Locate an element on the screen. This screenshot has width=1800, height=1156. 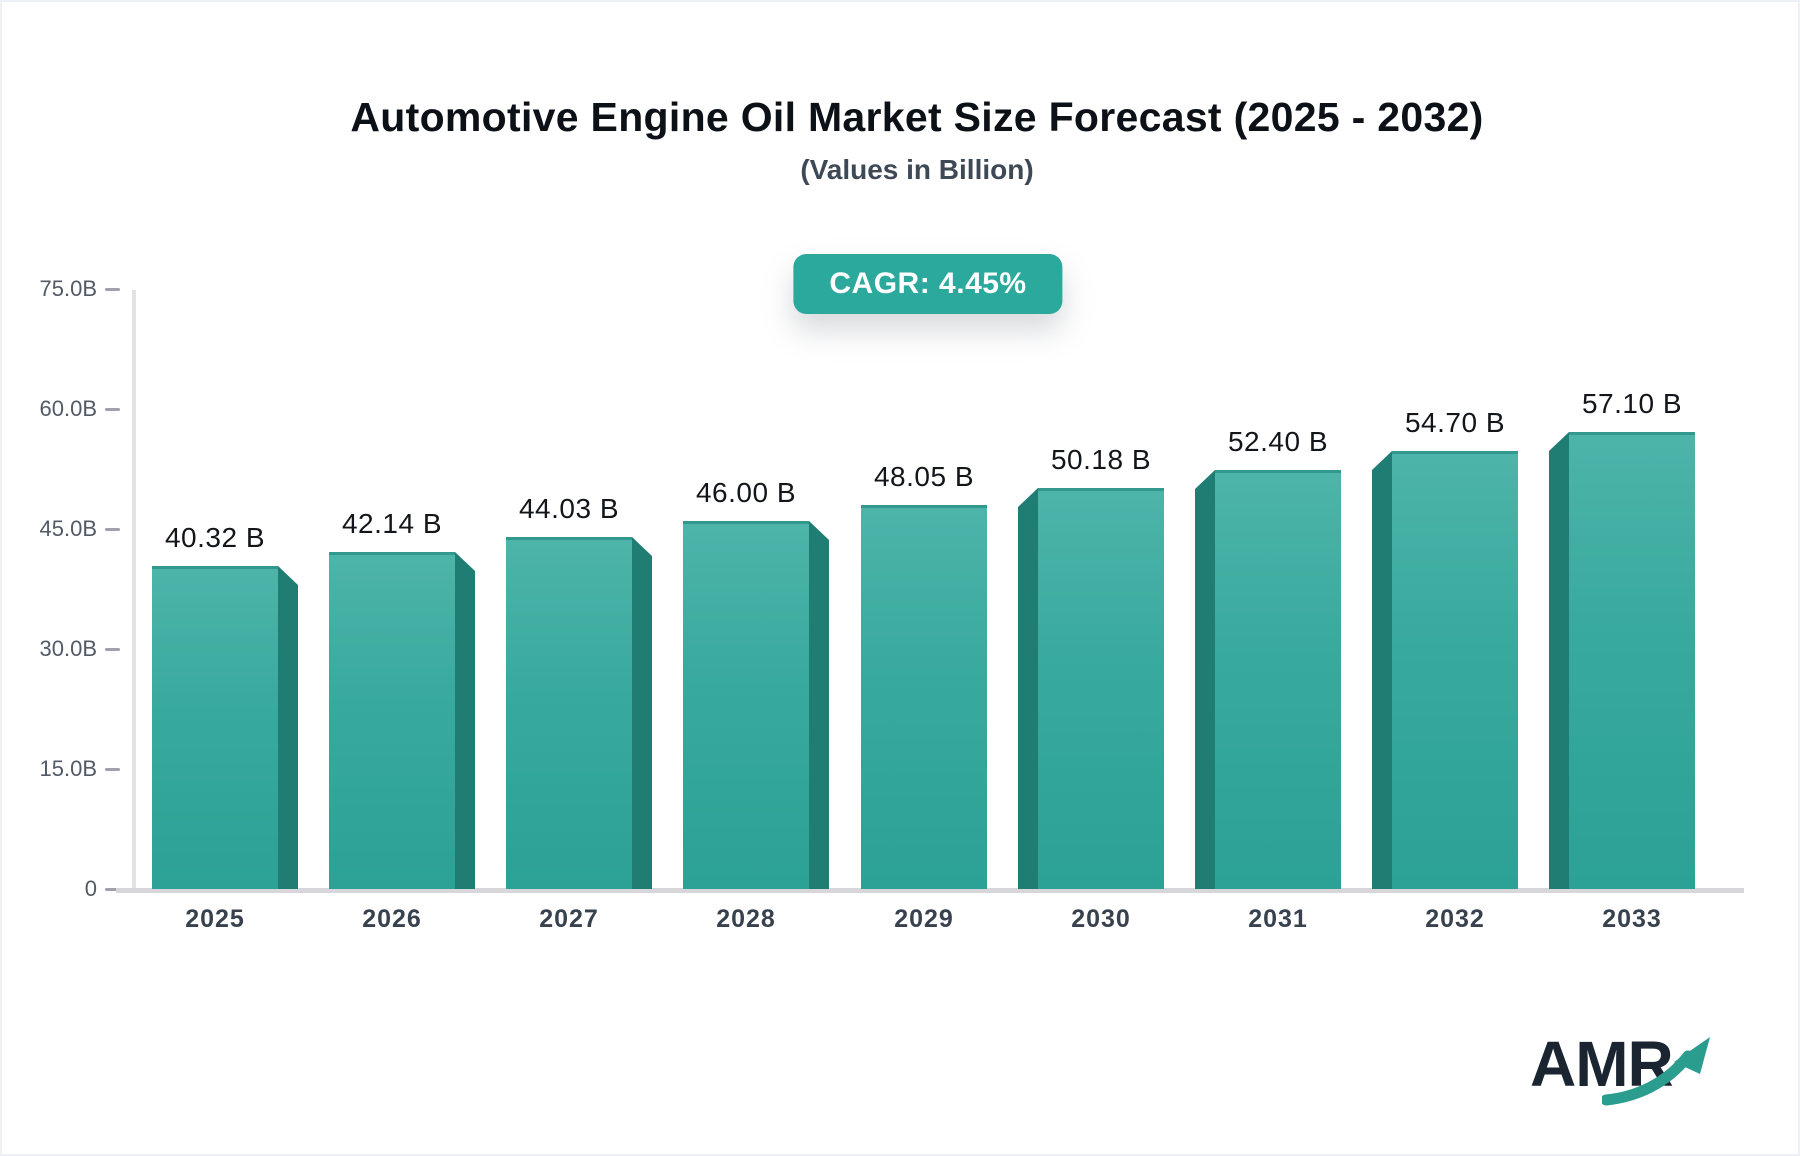
bar-2033-face is located at coordinates (1632, 660).